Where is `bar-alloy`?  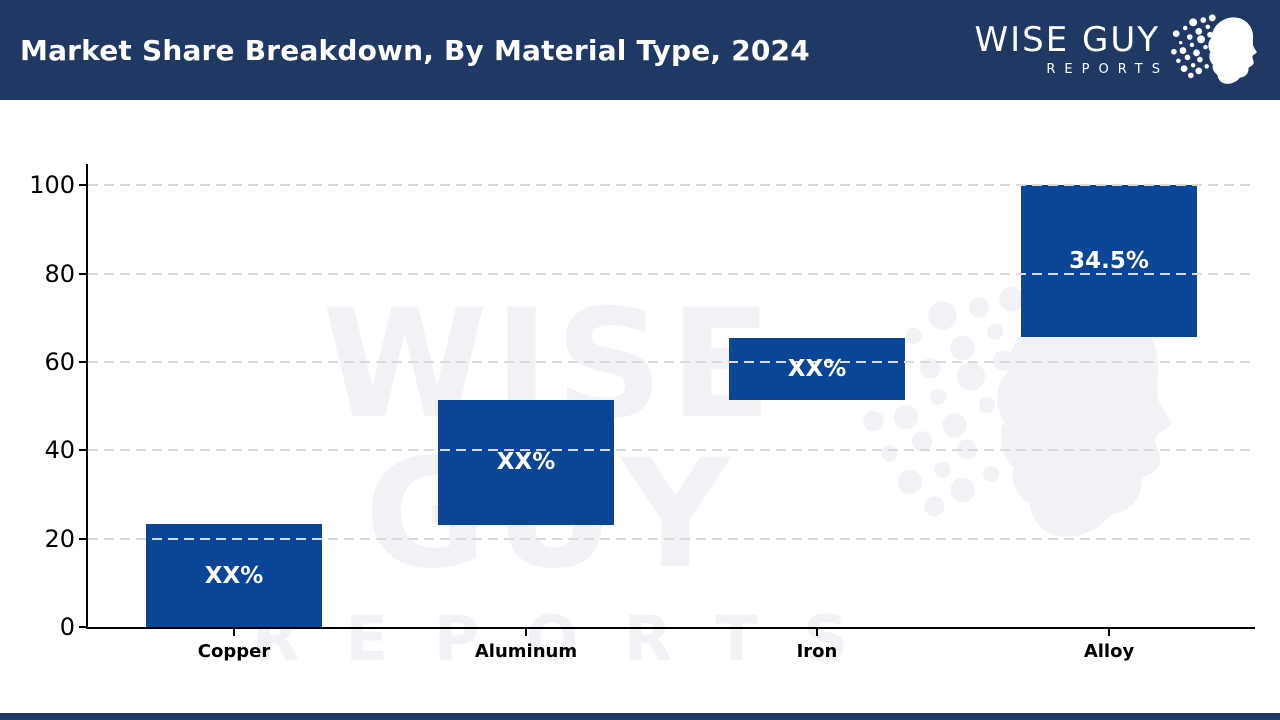
bar-alloy is located at coordinates (1109, 261).